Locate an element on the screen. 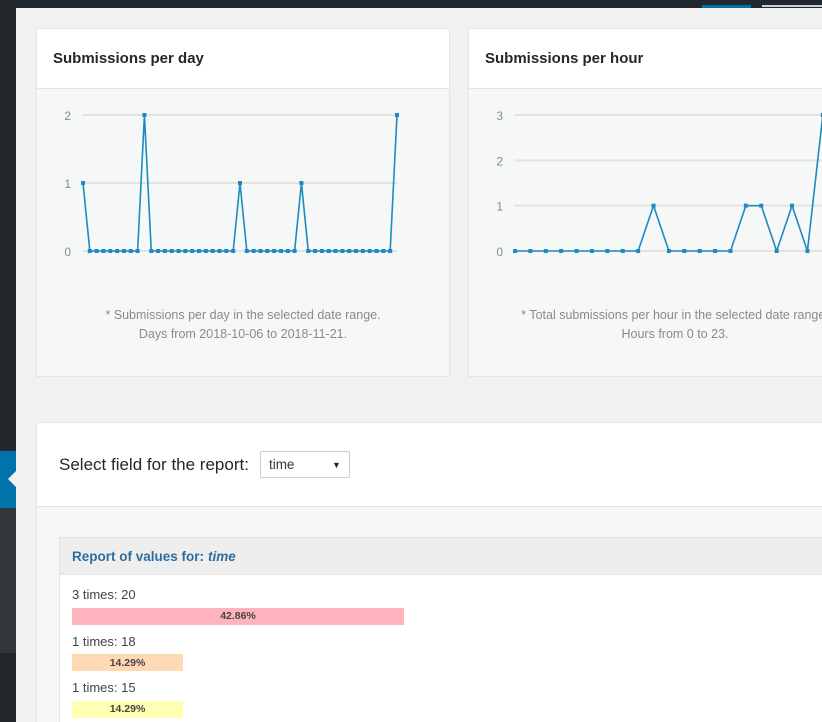 Image resolution: width=822 pixels, height=722 pixels. report-field-select: time ▼ is located at coordinates (304, 464).